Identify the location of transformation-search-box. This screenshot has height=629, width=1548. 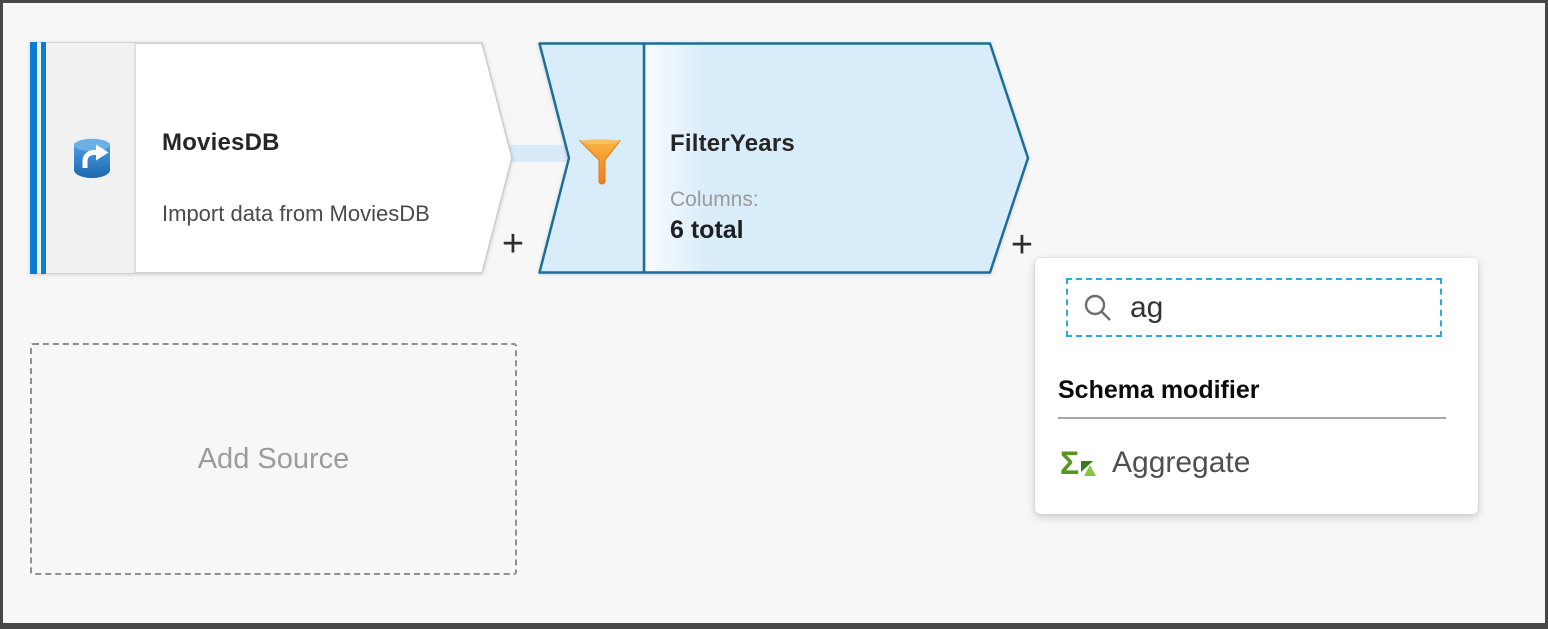
(1254, 307).